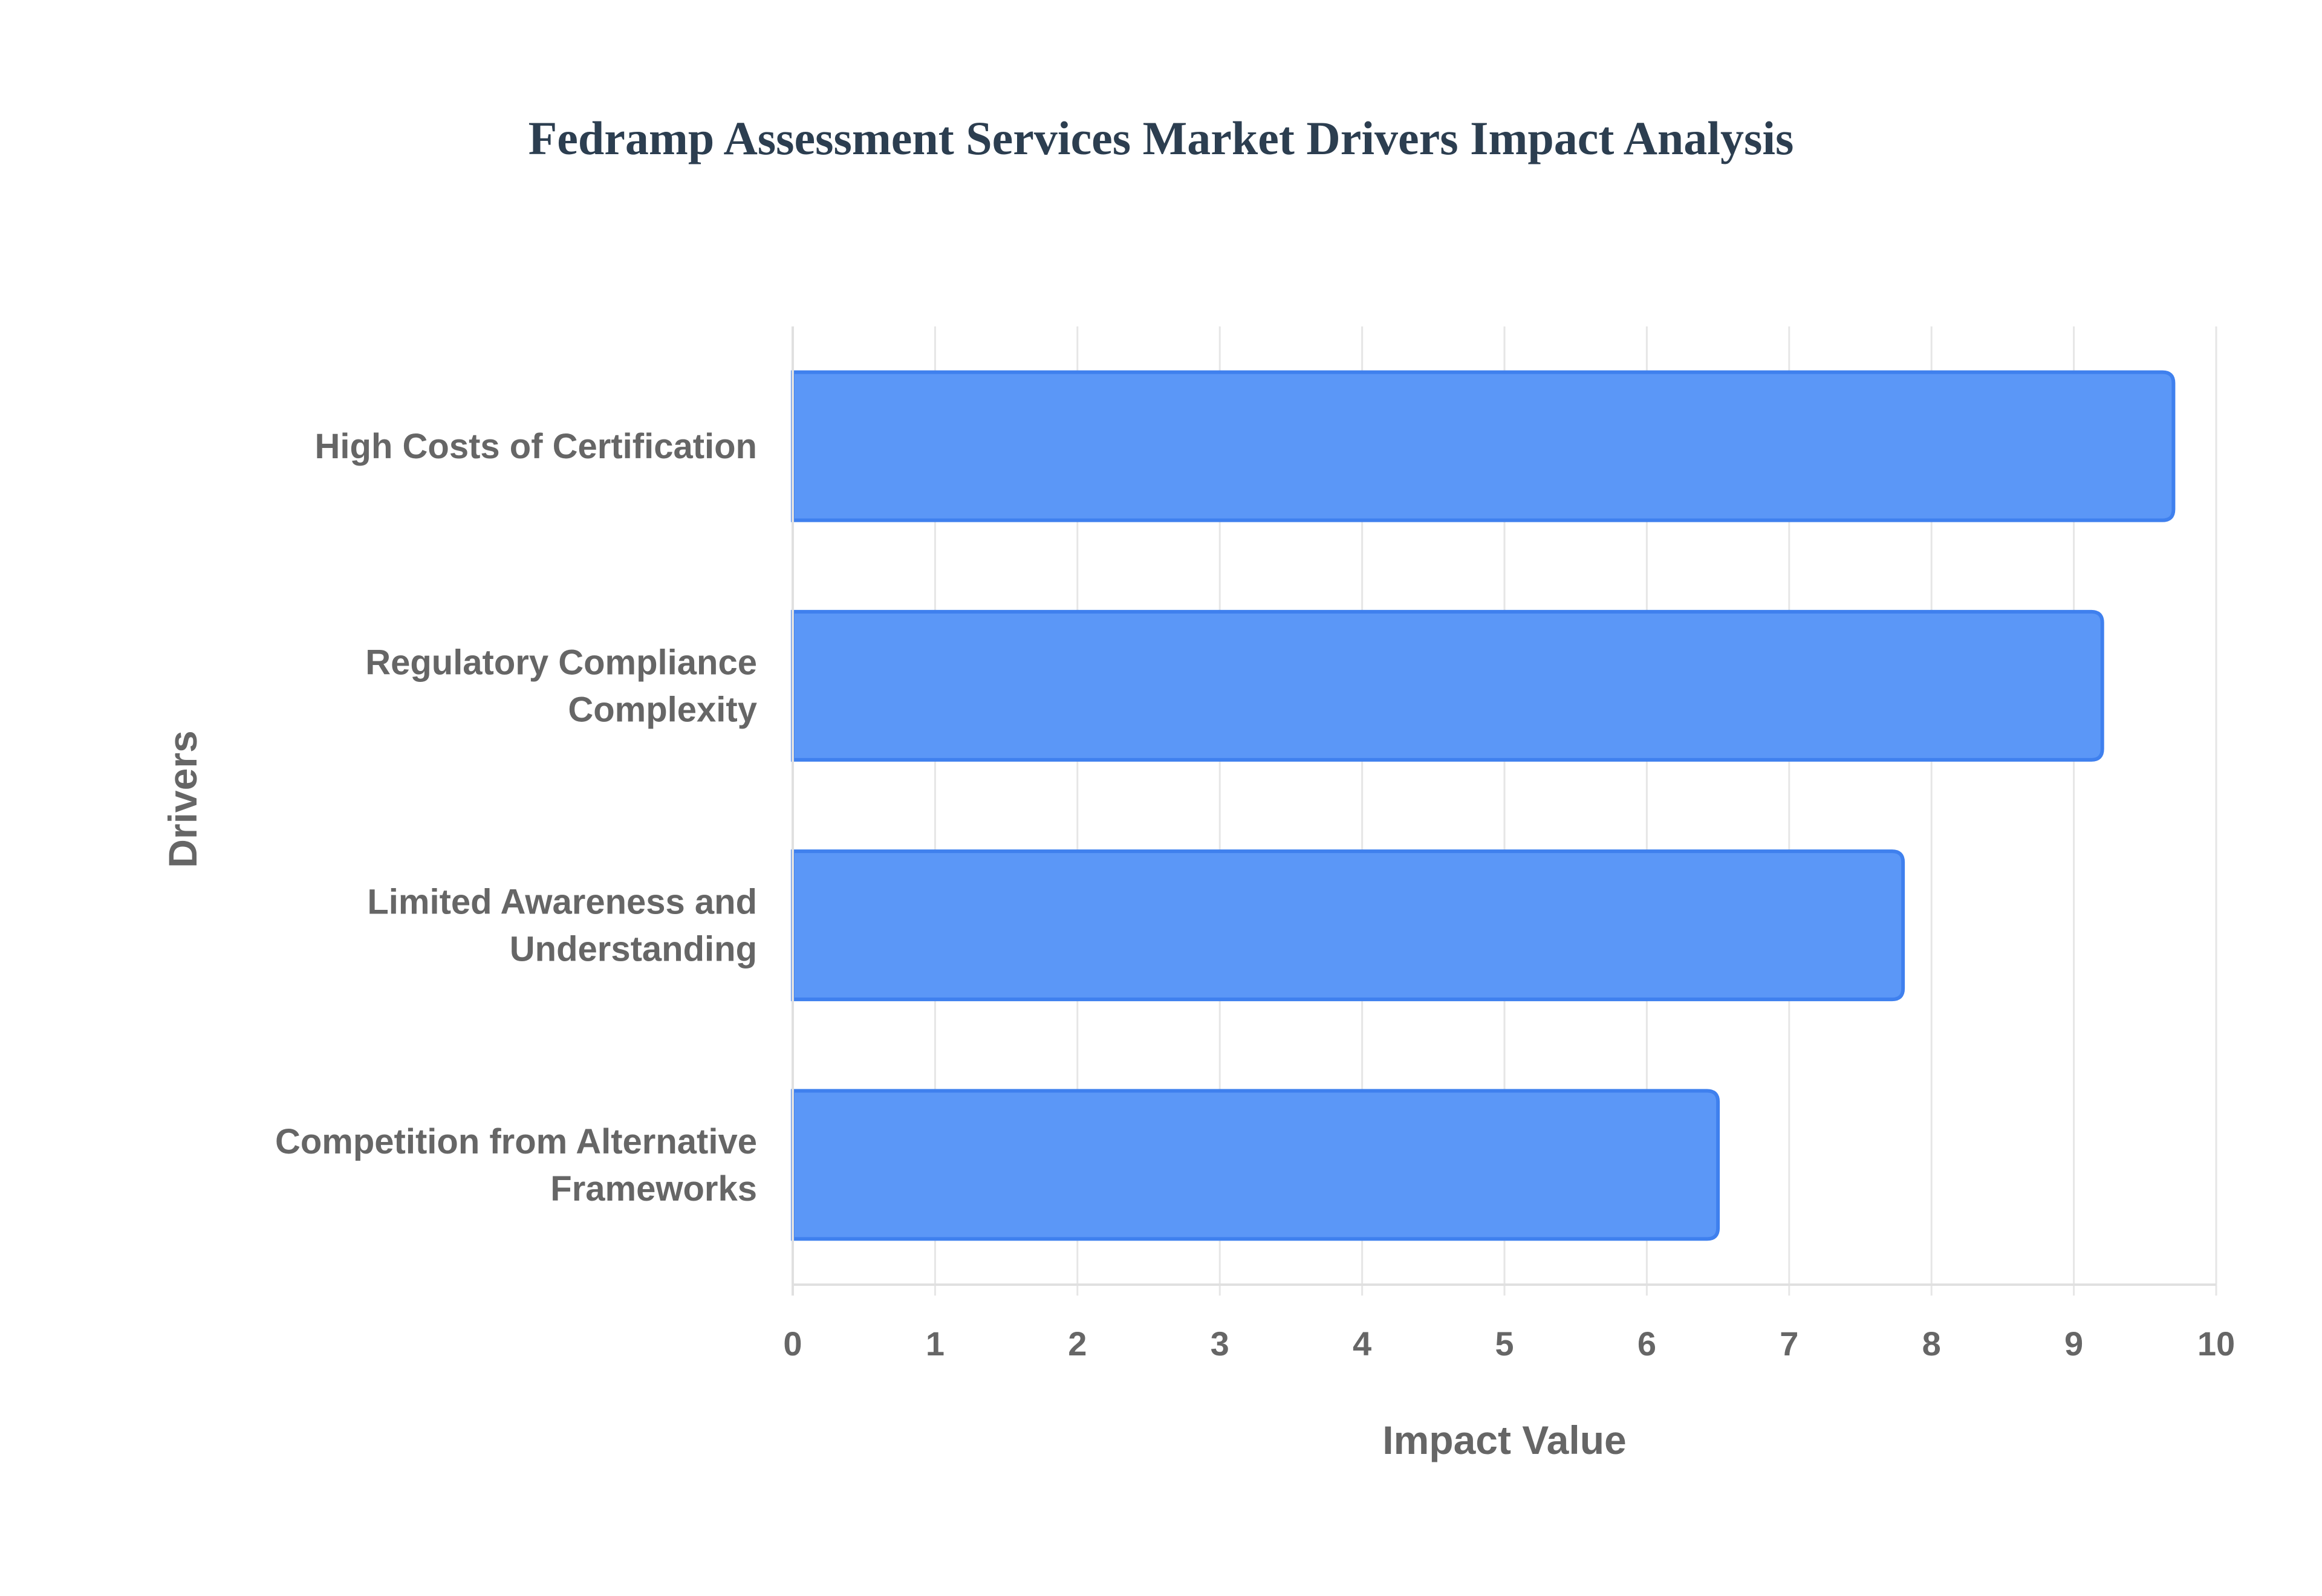  I want to click on category-label-0: High Costs of Certification, so click(536, 446).